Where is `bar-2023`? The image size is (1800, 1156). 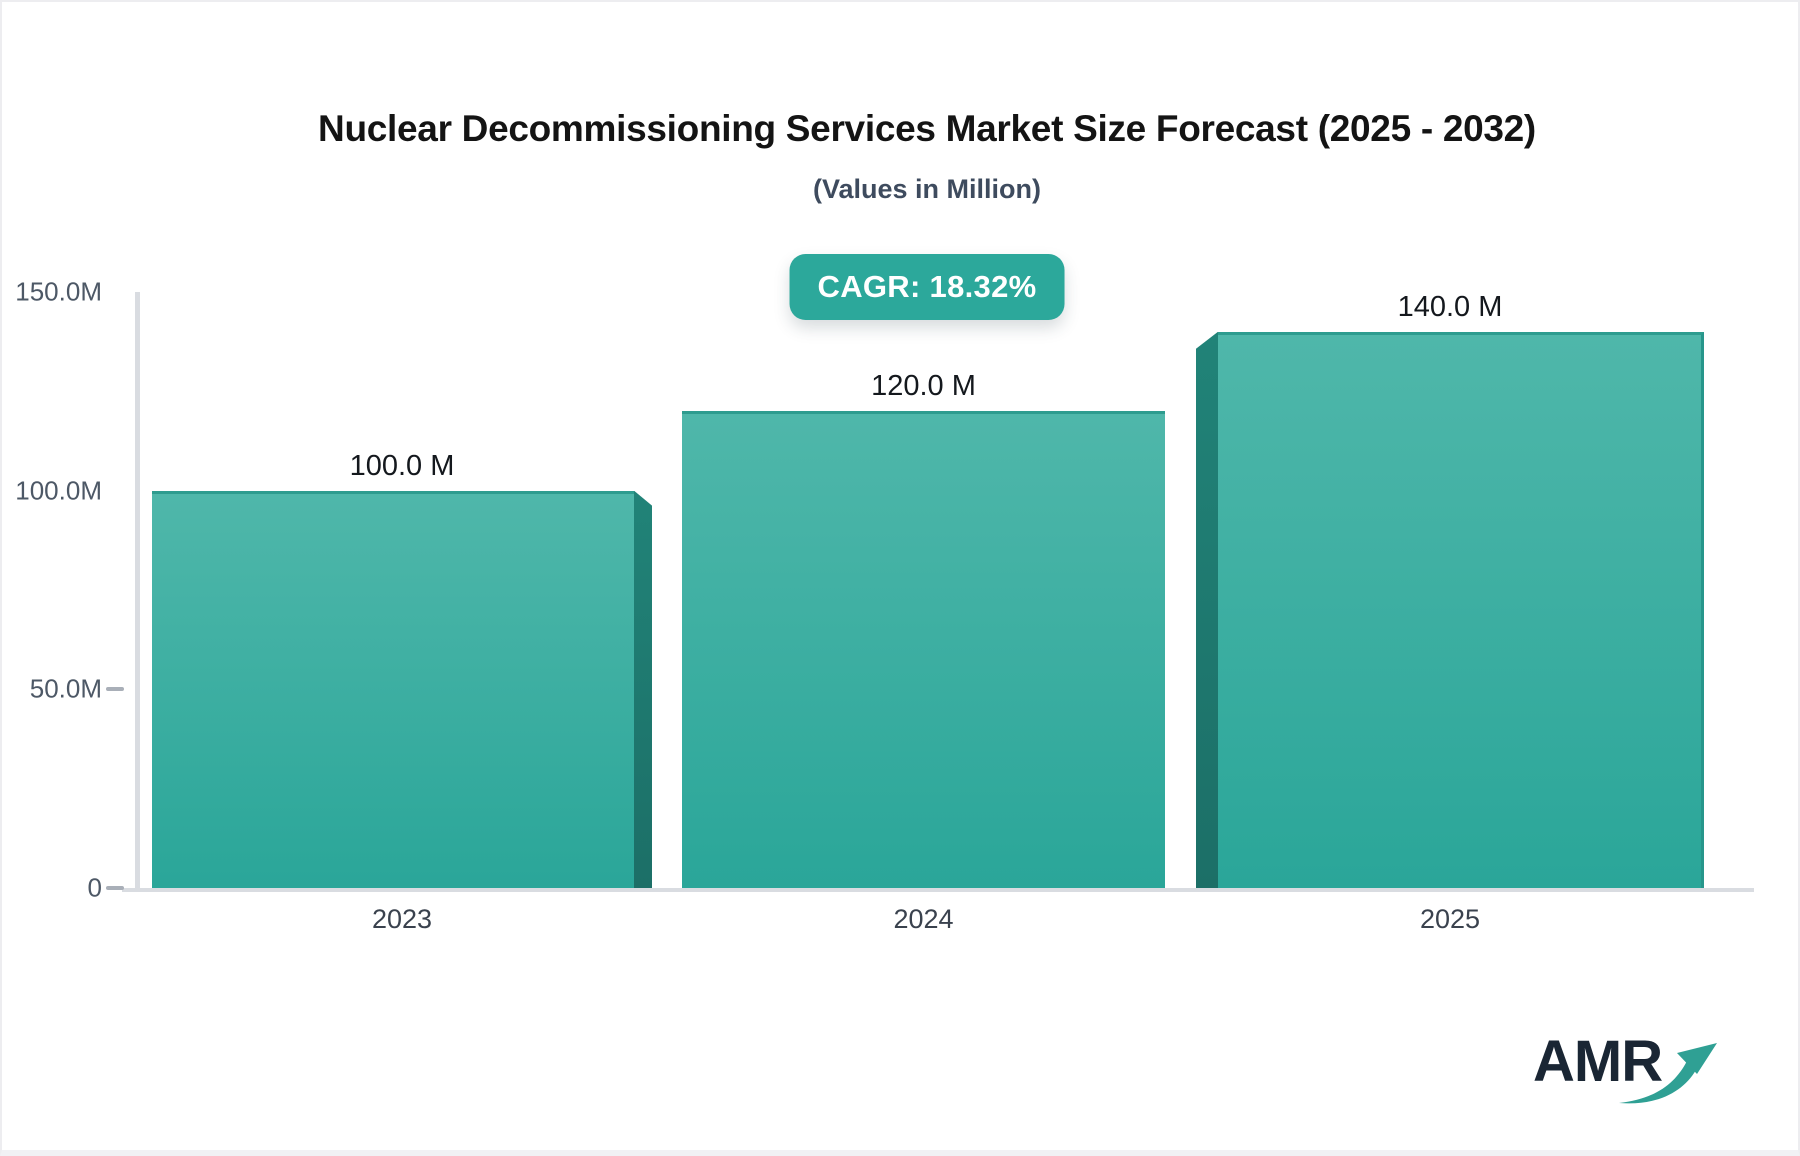
bar-2023 is located at coordinates (393, 689).